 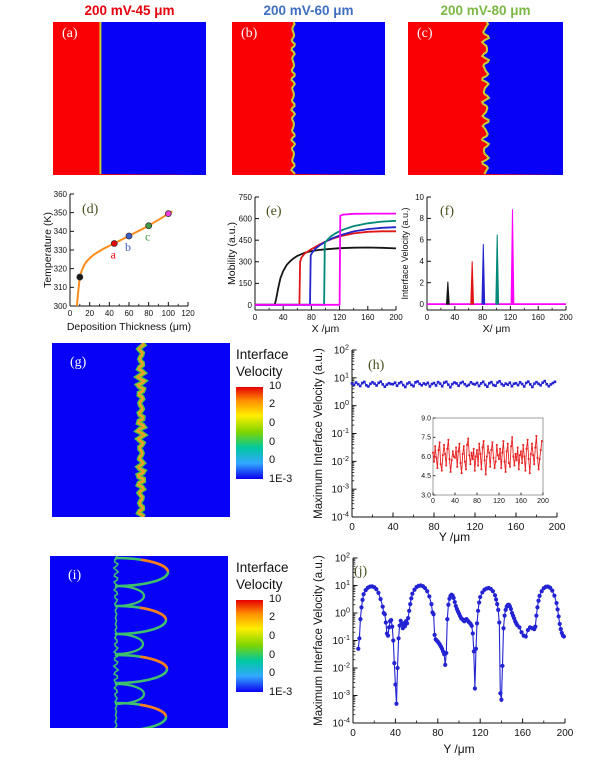 What do you see at coordinates (282, 628) in the screenshot?
I see `colorbar-i: Interface Velocity 10 2 0 0 0 1E-3` at bounding box center [282, 628].